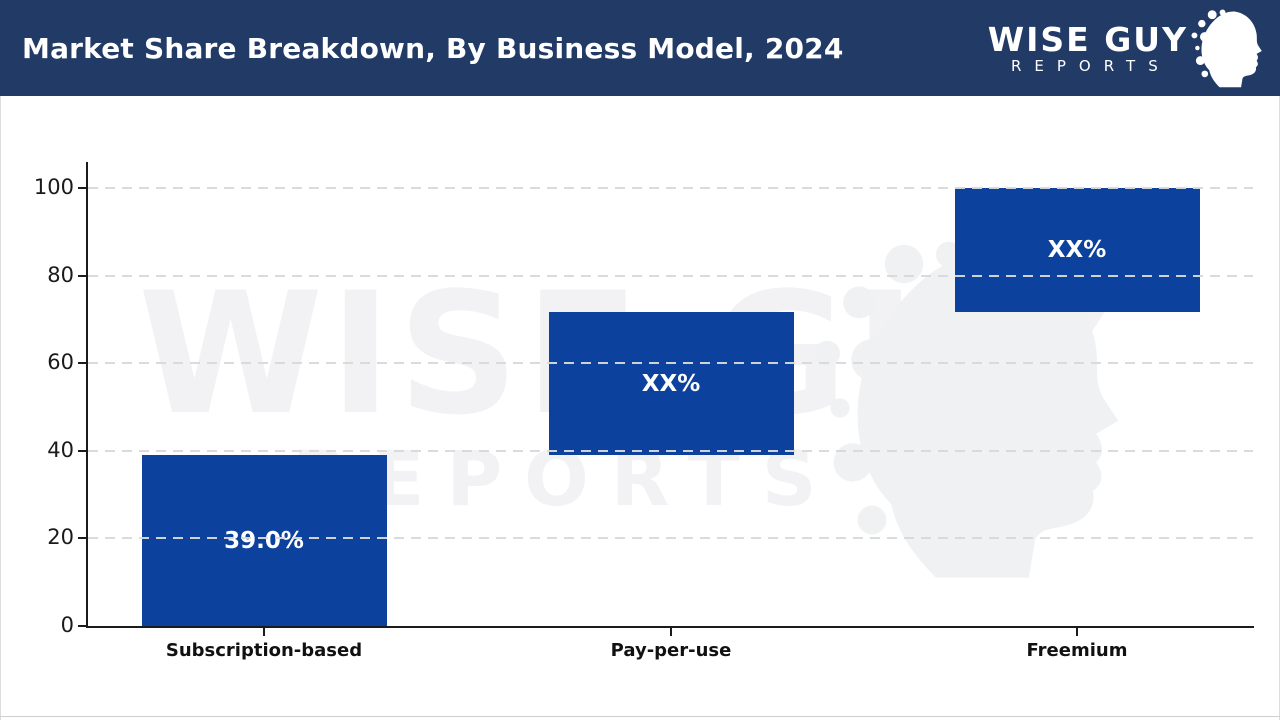 The height and width of the screenshot is (720, 1280). What do you see at coordinates (670, 450) in the screenshot?
I see `gridline-y40` at bounding box center [670, 450].